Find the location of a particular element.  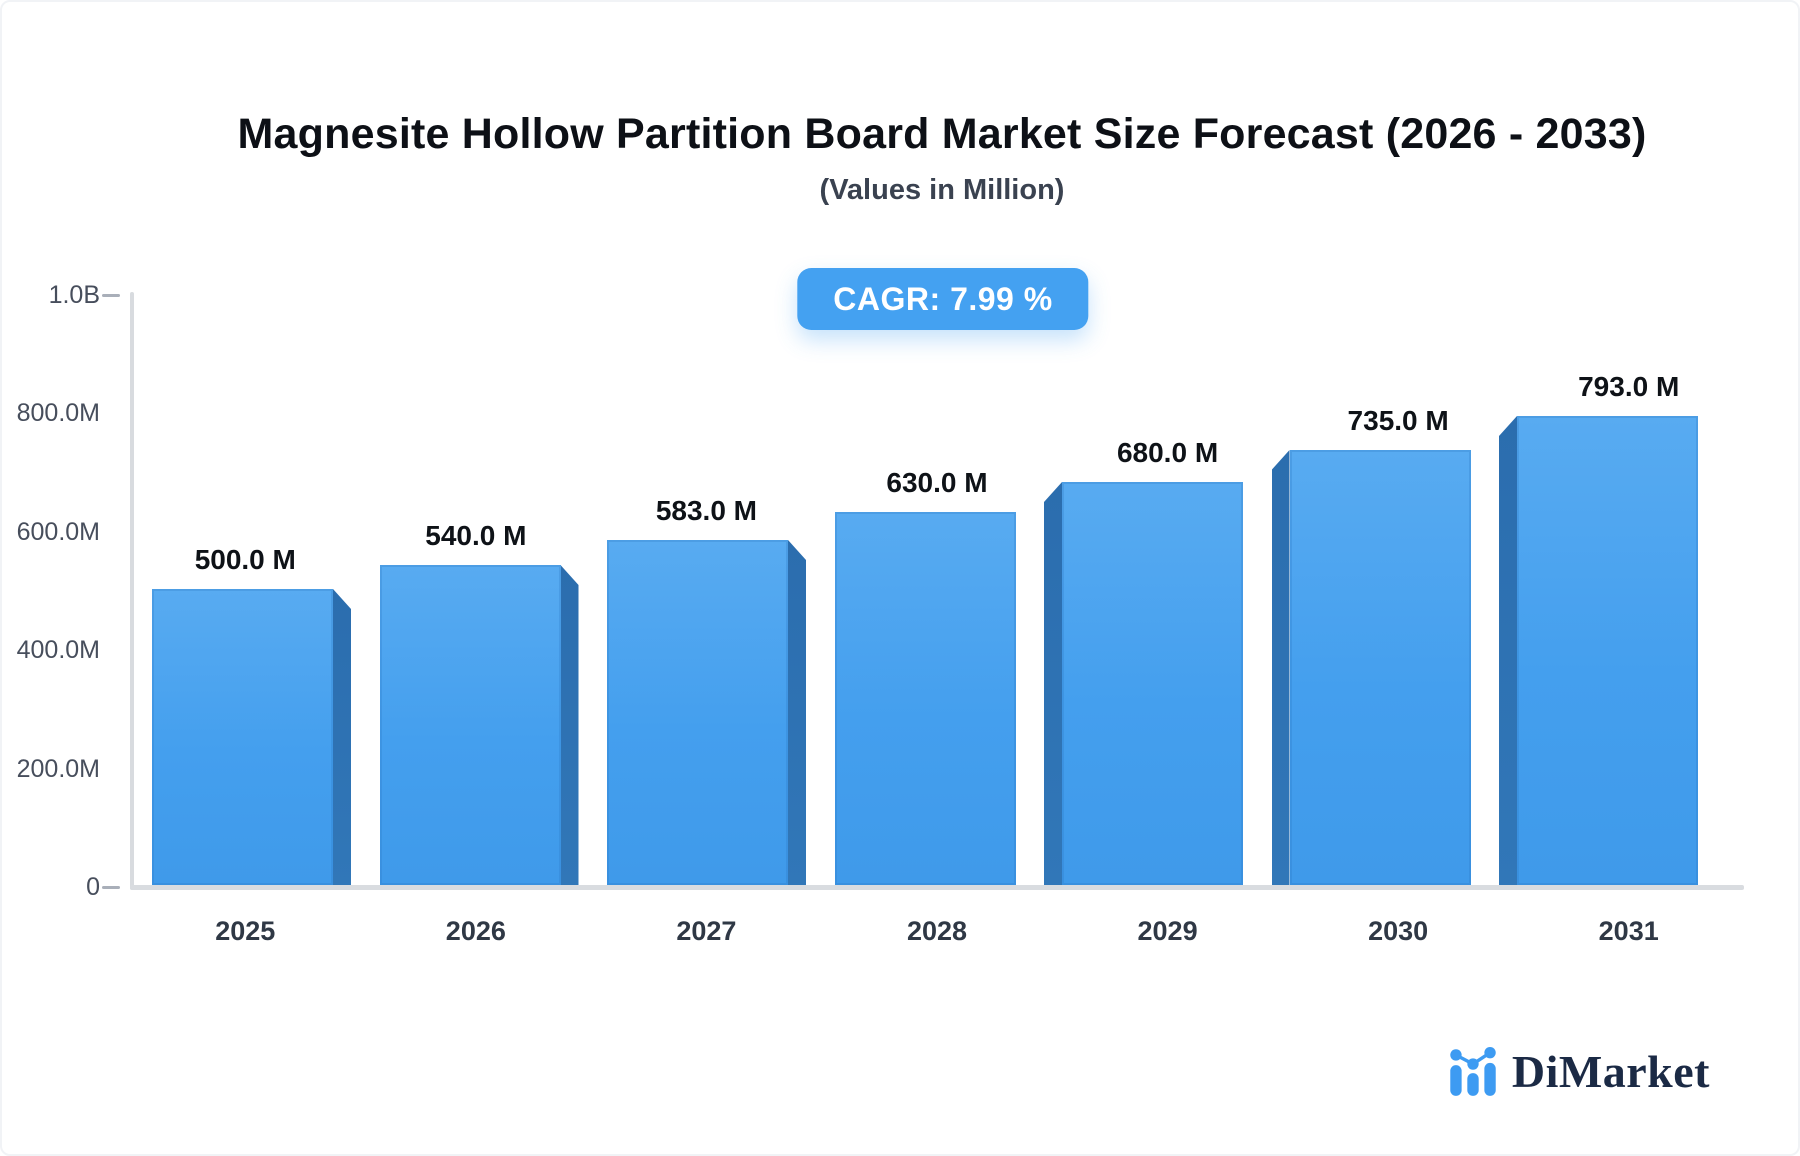

y-axis-line is located at coordinates (132, 591).